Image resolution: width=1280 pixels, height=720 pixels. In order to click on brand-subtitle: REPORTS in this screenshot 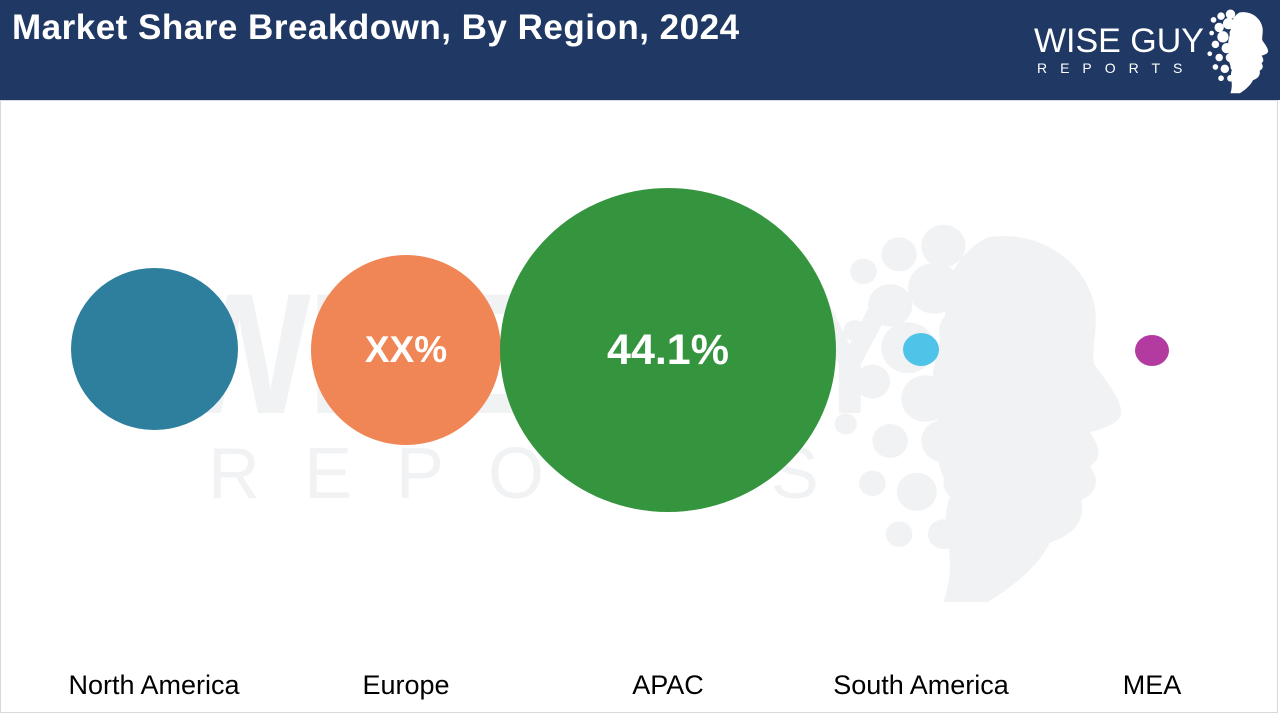, I will do `click(1116, 68)`.